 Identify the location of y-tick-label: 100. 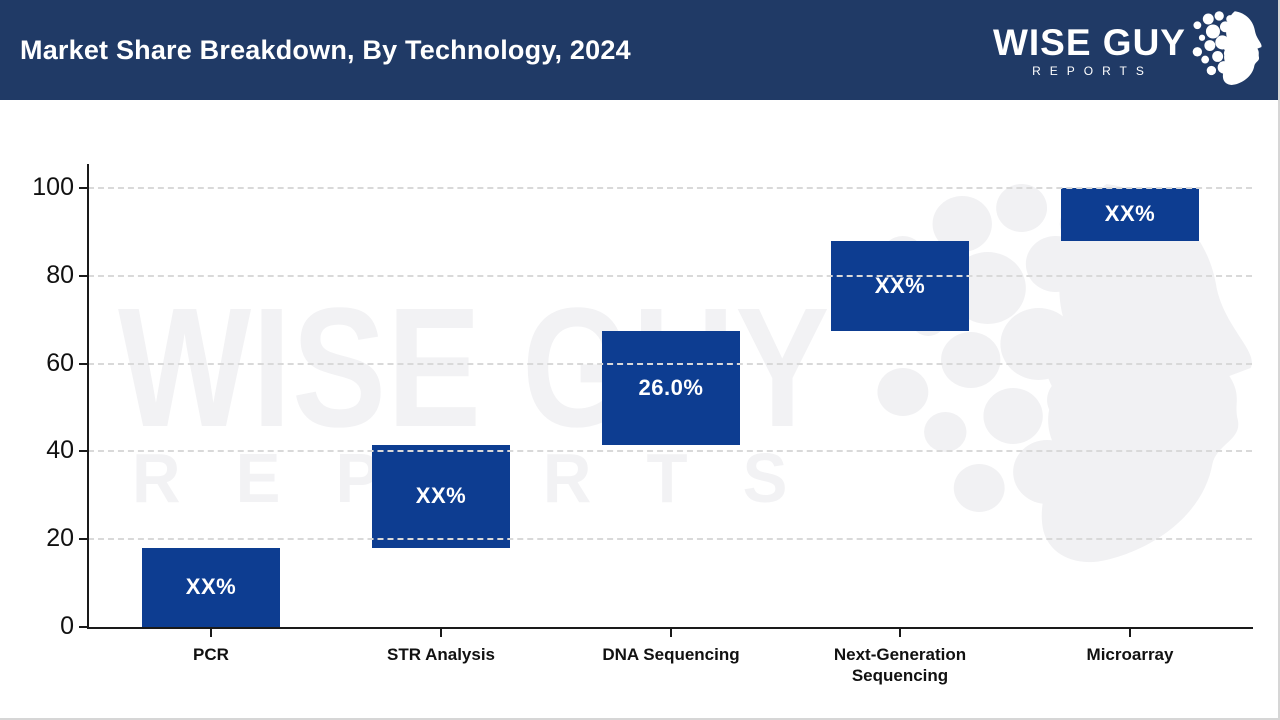
(53, 187).